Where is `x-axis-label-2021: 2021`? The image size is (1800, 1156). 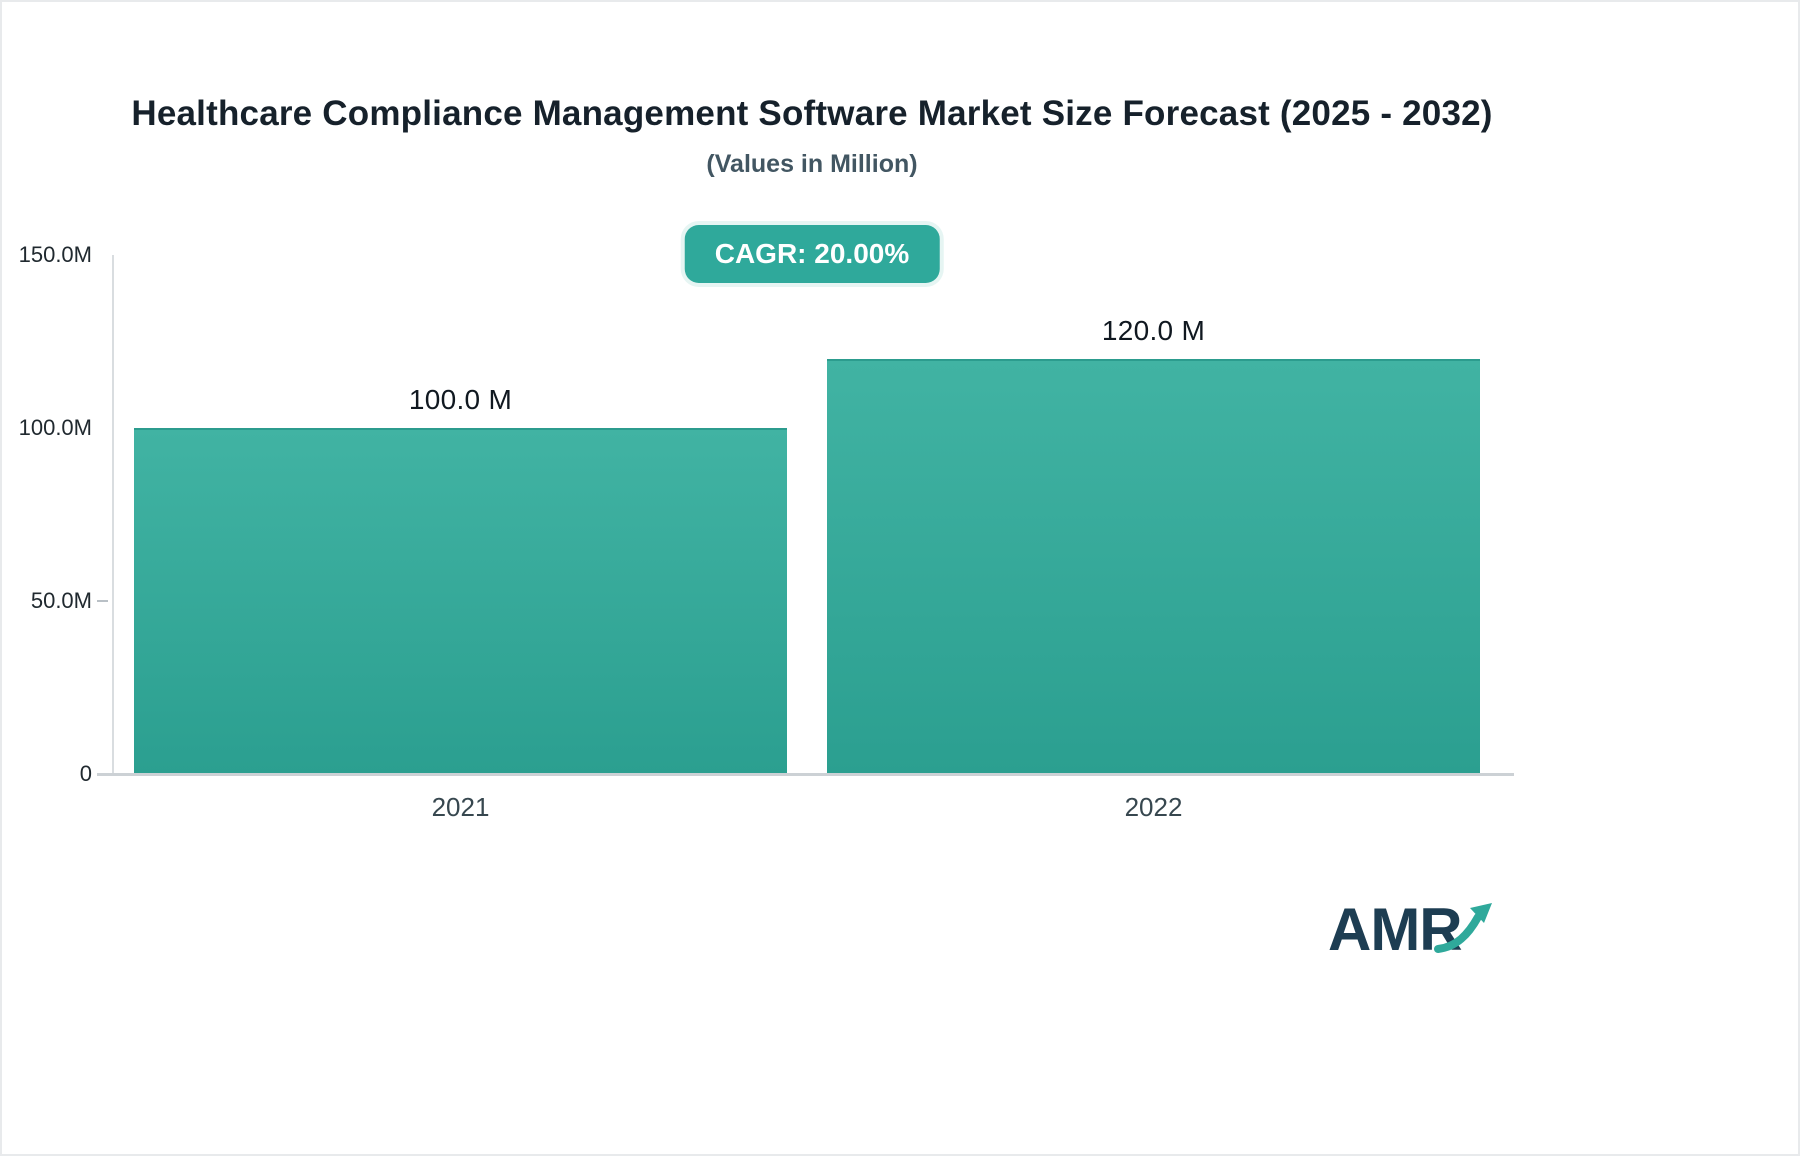 x-axis-label-2021: 2021 is located at coordinates (460, 807).